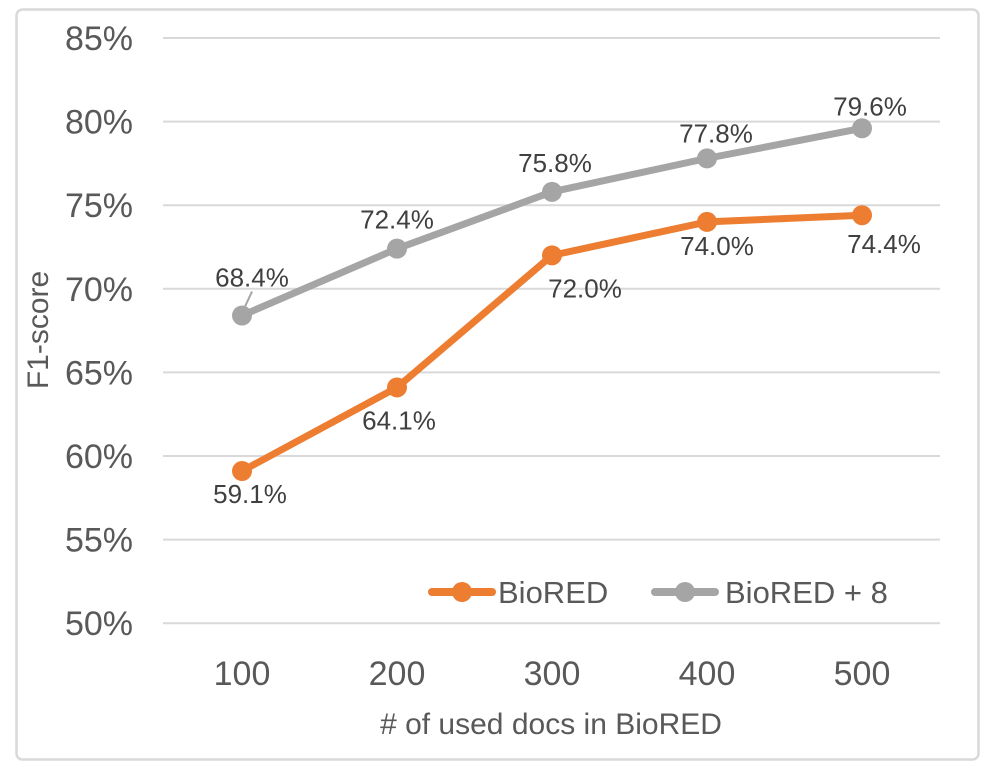 This screenshot has width=981, height=777. What do you see at coordinates (870, 106) in the screenshot?
I see `data-label-biored-plus-8: 79.6%` at bounding box center [870, 106].